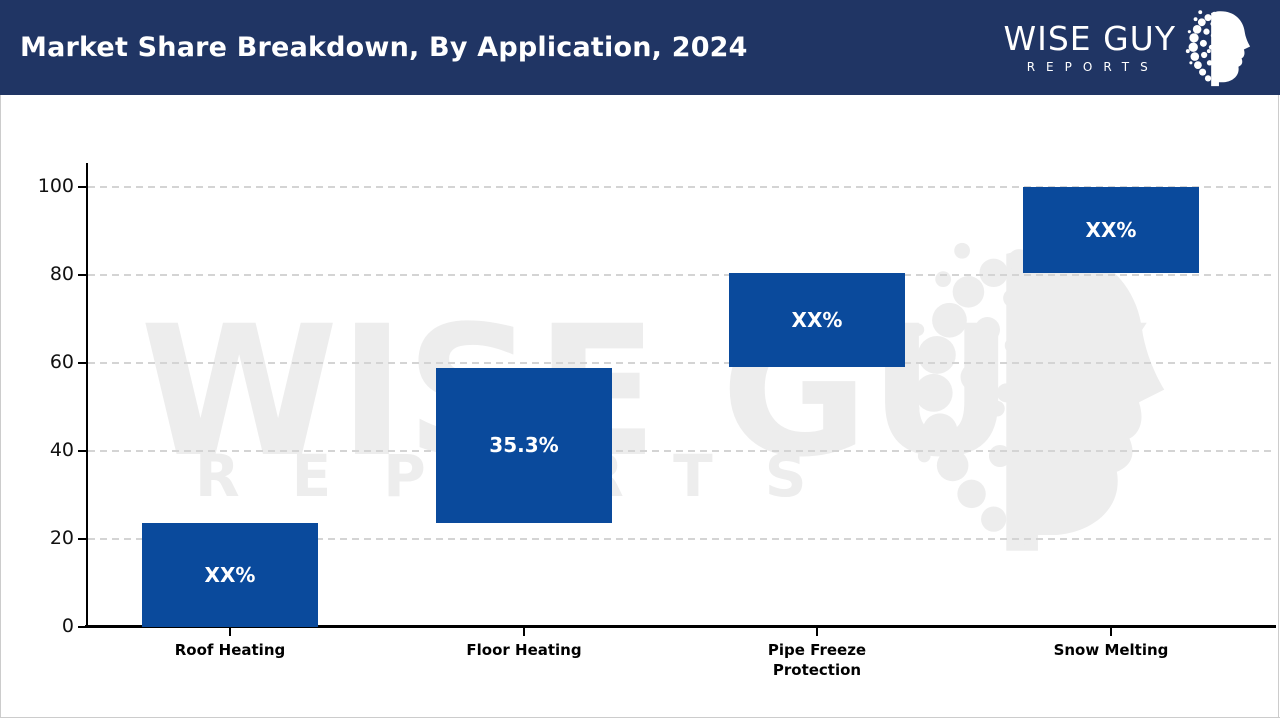 Image resolution: width=1280 pixels, height=720 pixels. I want to click on wiseguy-logo: WISE GUY REPORTS, so click(1128, 48).